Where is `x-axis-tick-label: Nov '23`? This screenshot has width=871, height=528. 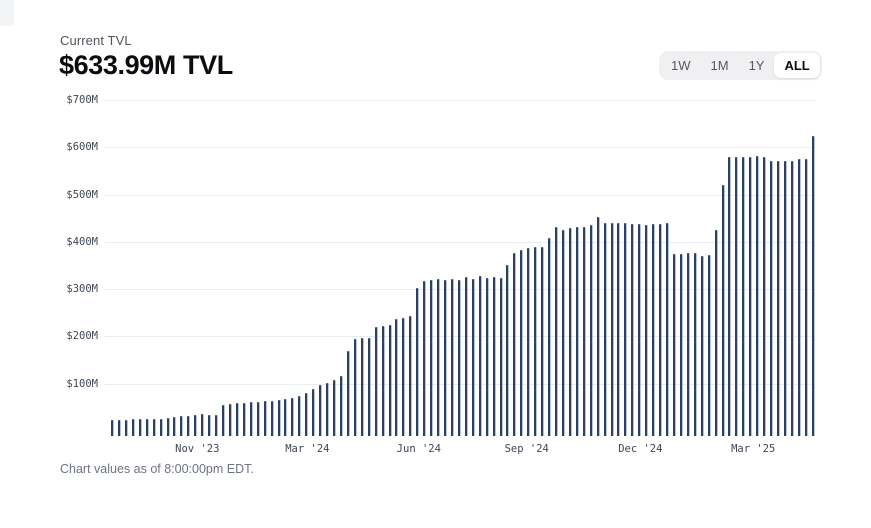
x-axis-tick-label: Nov '23 is located at coordinates (197, 449).